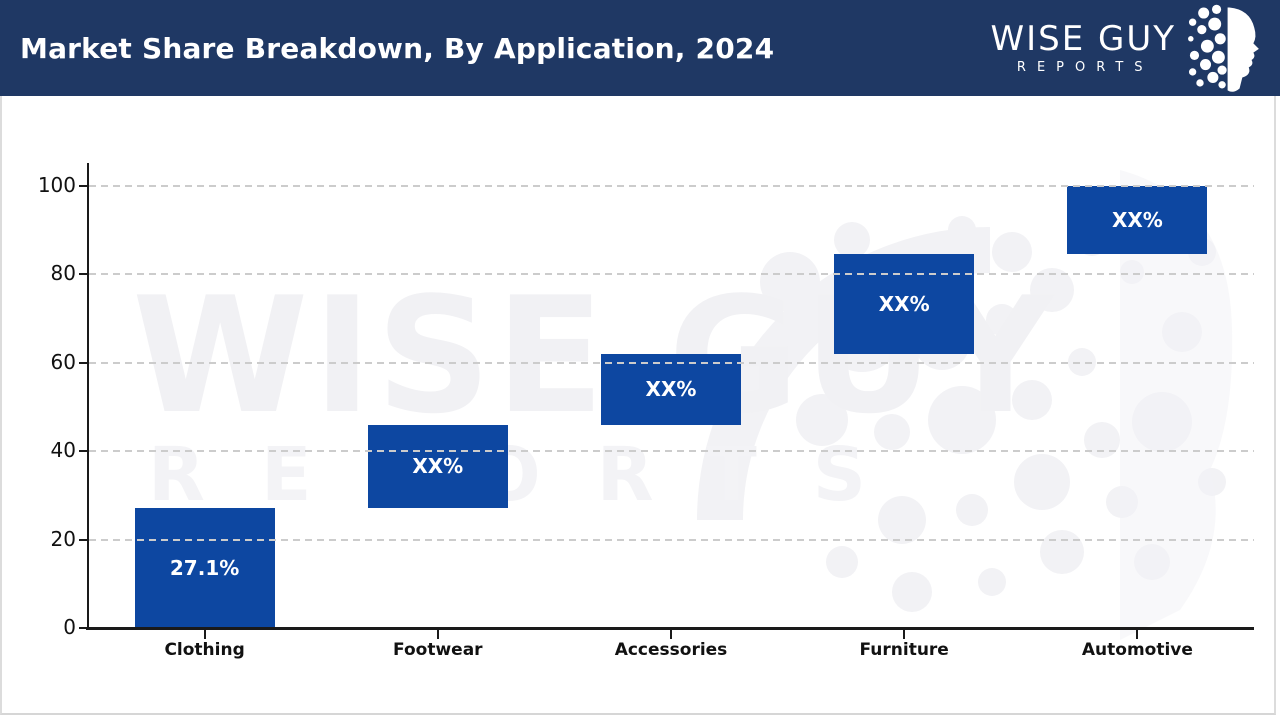 This screenshot has height=720, width=1280. What do you see at coordinates (1223, 48) in the screenshot?
I see `logo-head-icon` at bounding box center [1223, 48].